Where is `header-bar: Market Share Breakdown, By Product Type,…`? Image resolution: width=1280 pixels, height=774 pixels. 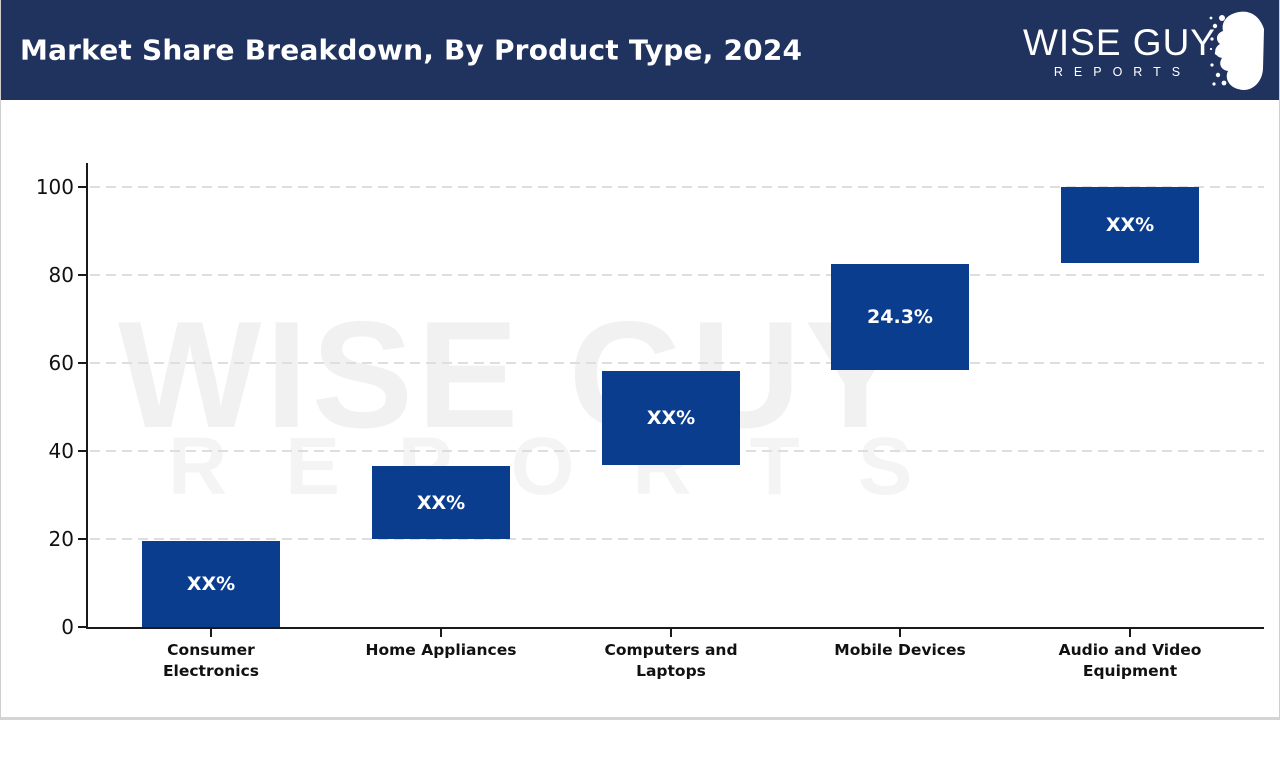
header-bar: Market Share Breakdown, By Product Type,… is located at coordinates (640, 50).